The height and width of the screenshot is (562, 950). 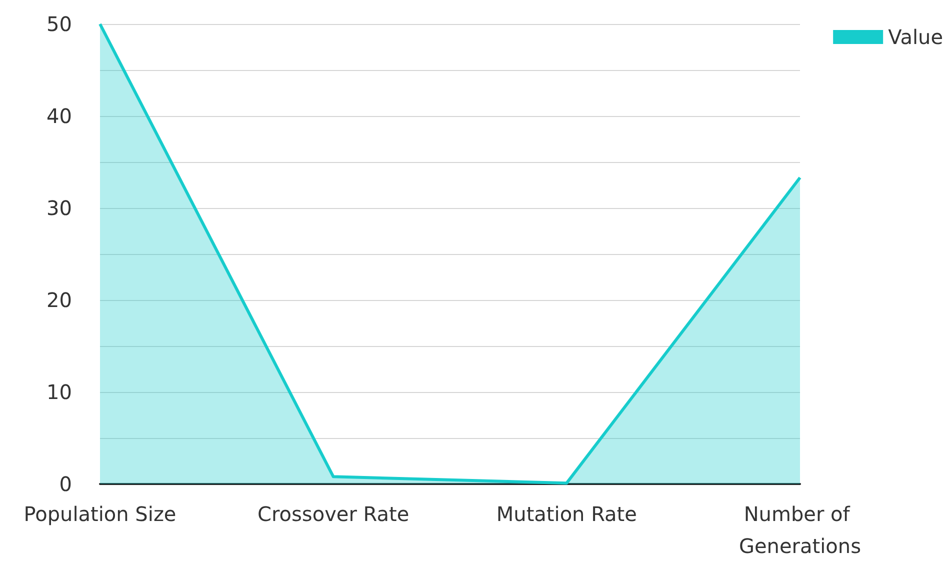 I want to click on x-tick-label: Population Size, so click(x=100, y=514).